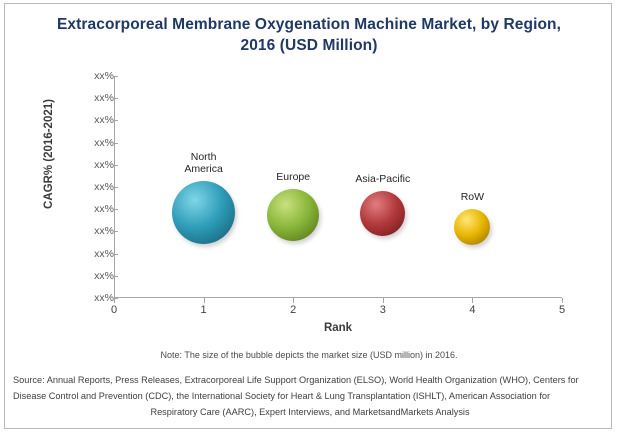  What do you see at coordinates (203, 163) in the screenshot?
I see `bubble-label-north-america: North America` at bounding box center [203, 163].